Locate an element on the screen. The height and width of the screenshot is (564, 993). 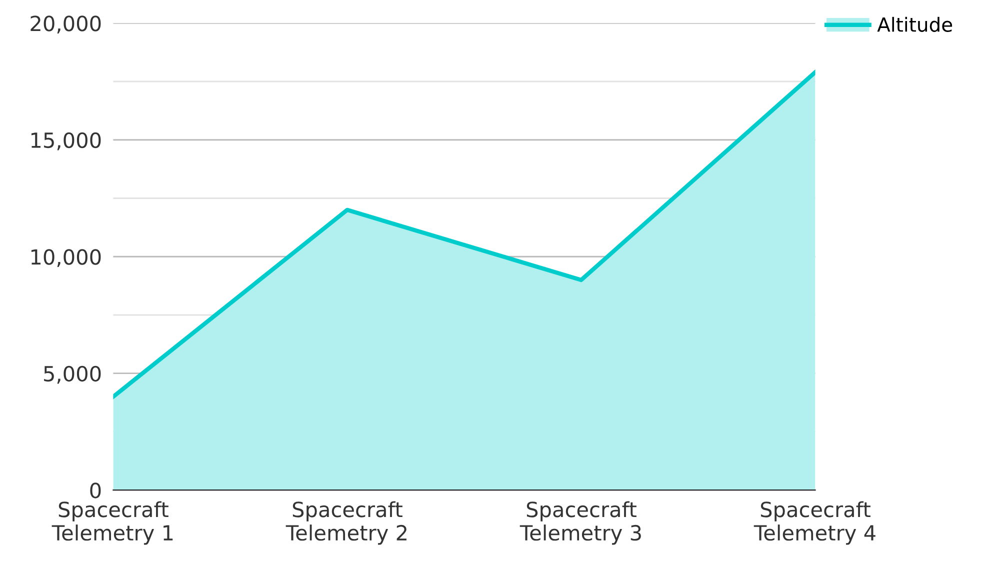
y-tick-label: 20,000 is located at coordinates (65, 25).